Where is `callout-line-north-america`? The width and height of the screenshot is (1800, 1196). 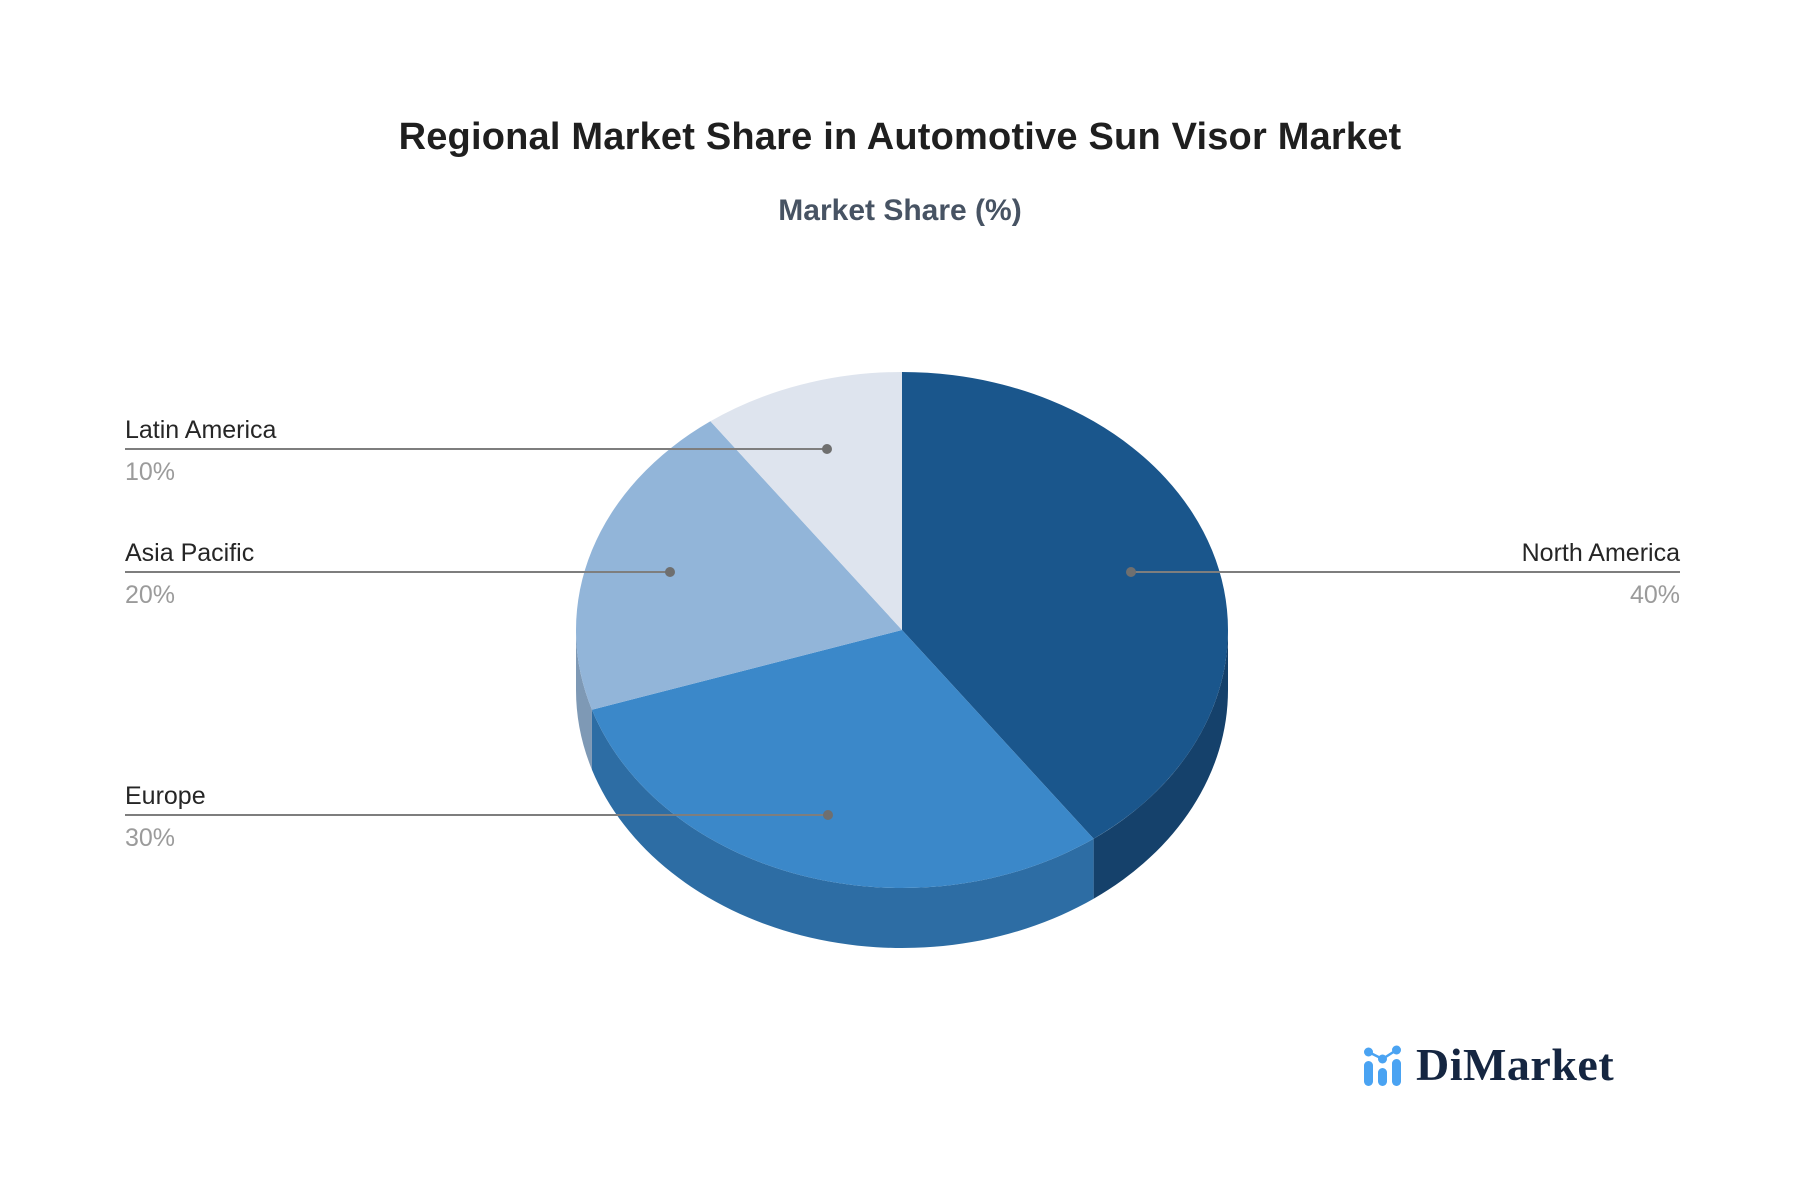 callout-line-north-america is located at coordinates (1405, 572).